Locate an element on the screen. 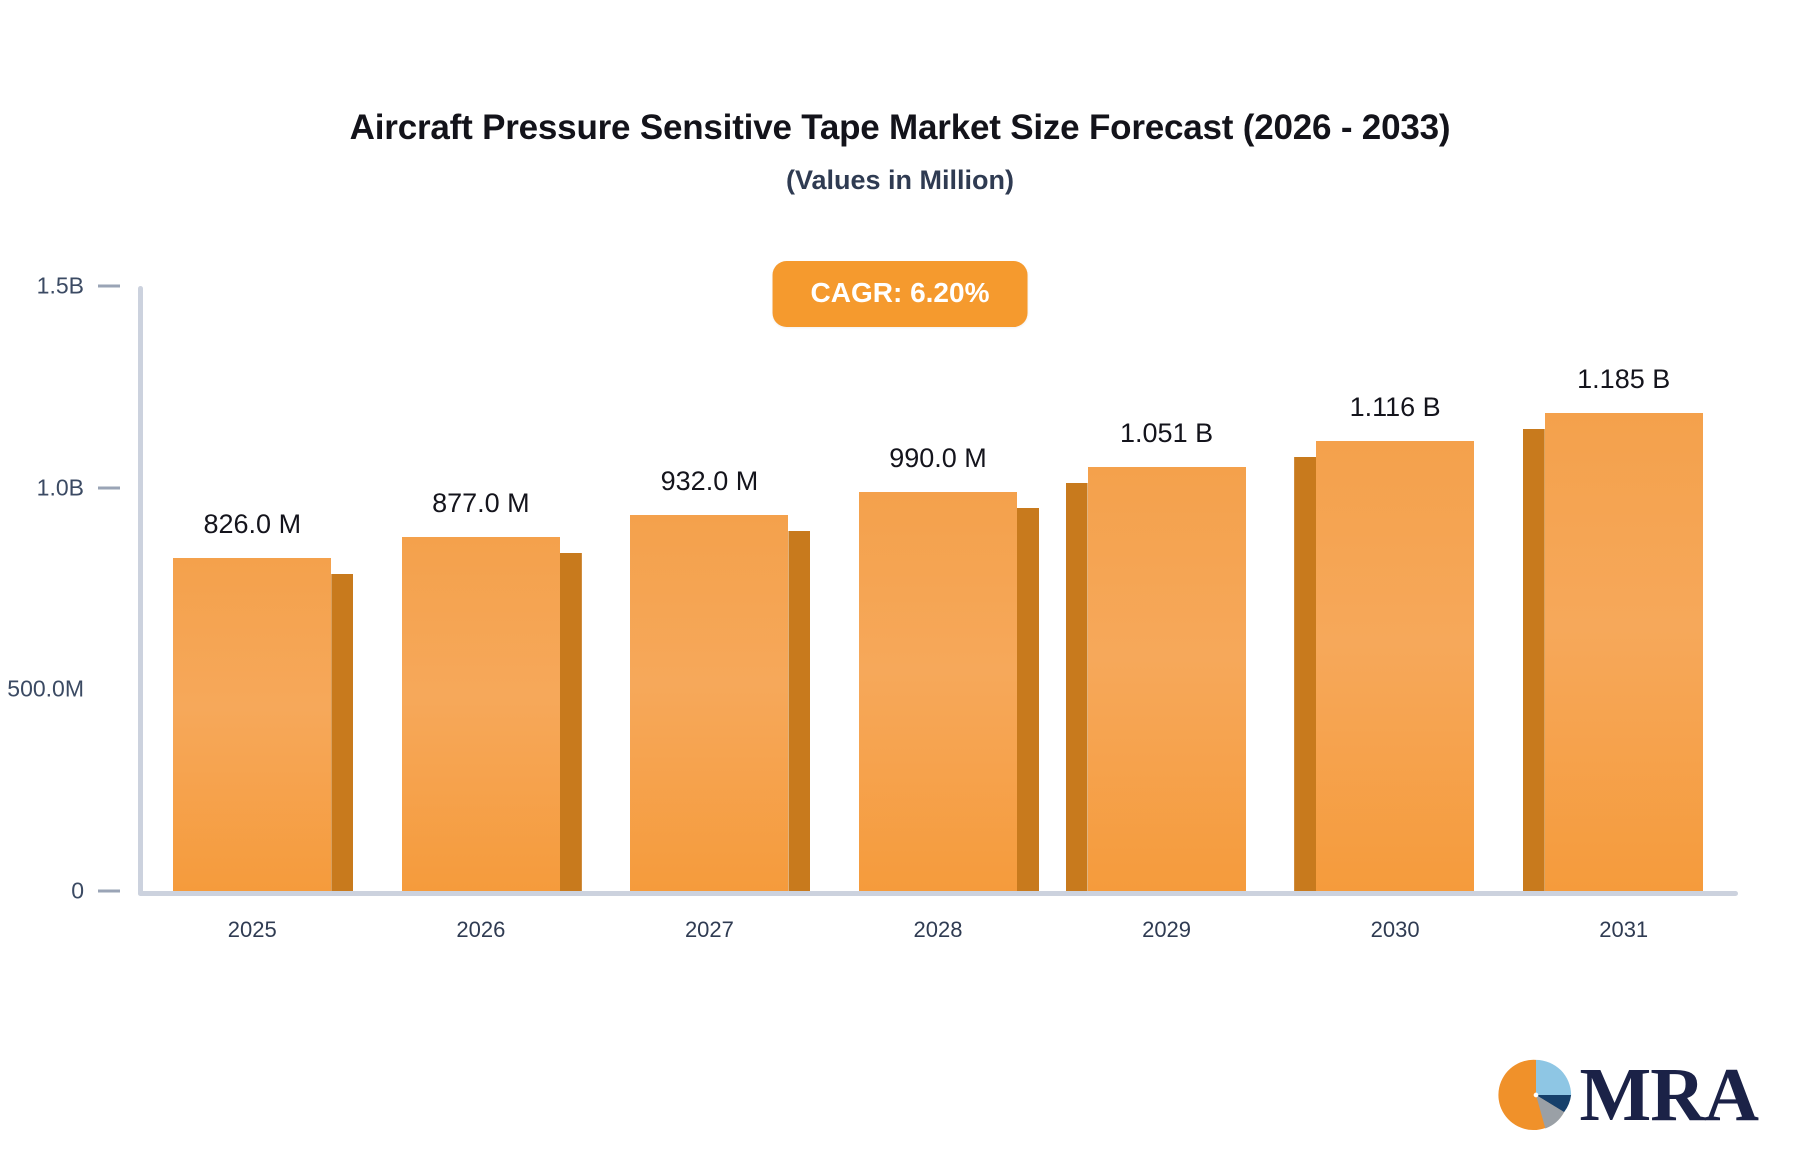 This screenshot has width=1800, height=1156. bar-2027: 932.0 M 2027 is located at coordinates (720, 704).